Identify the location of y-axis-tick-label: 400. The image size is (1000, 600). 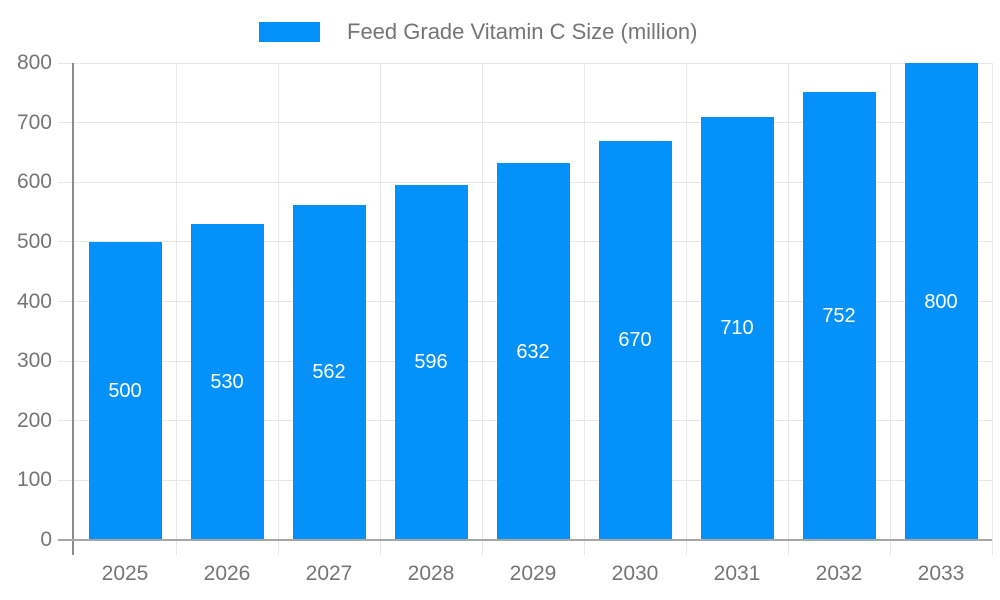
(34, 301).